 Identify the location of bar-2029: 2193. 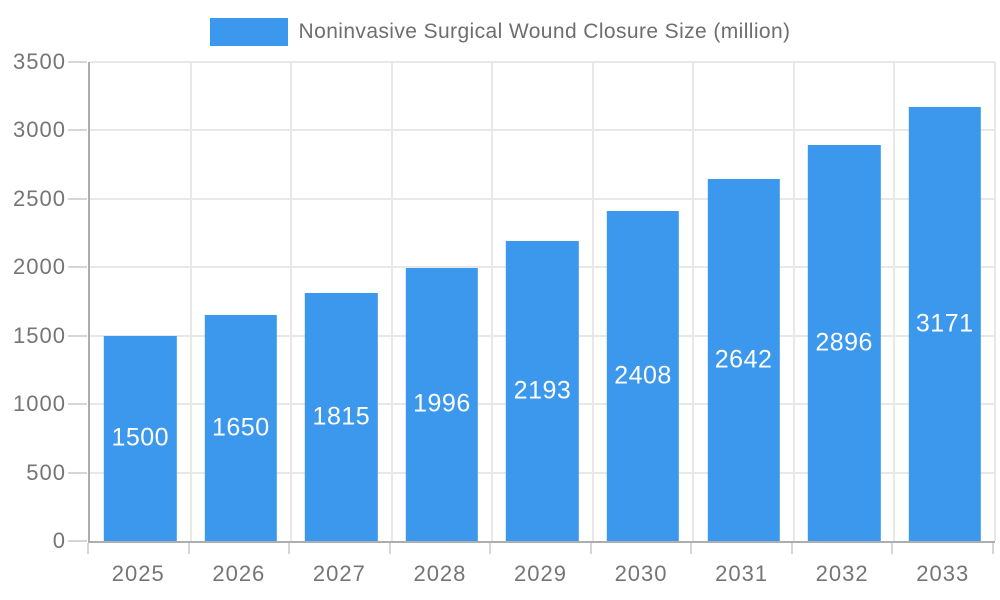
(542, 390).